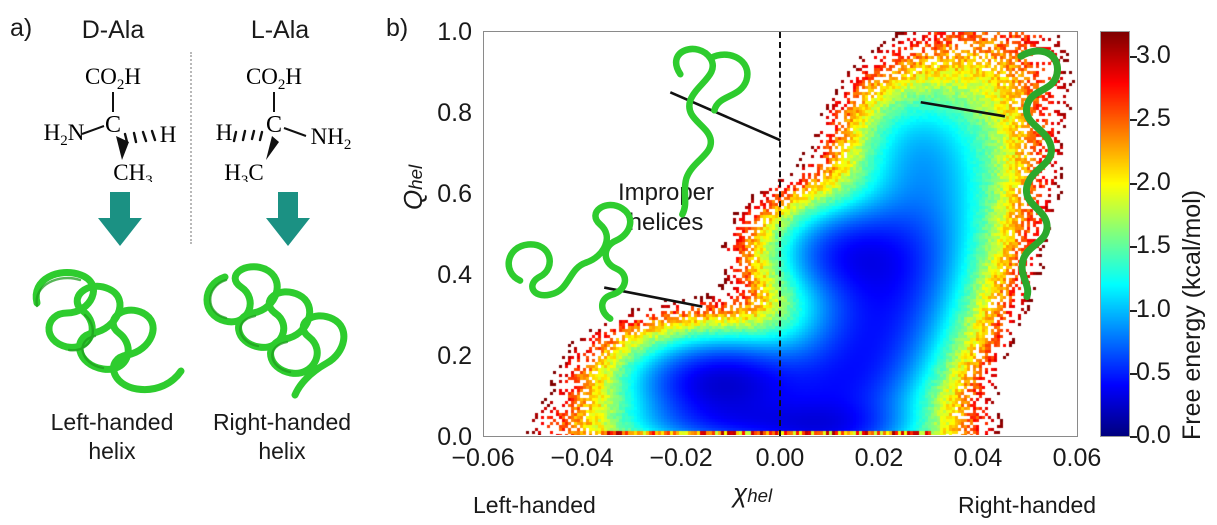 The height and width of the screenshot is (525, 1217). What do you see at coordinates (454, 437) in the screenshot?
I see `y-tick-label: 0.0` at bounding box center [454, 437].